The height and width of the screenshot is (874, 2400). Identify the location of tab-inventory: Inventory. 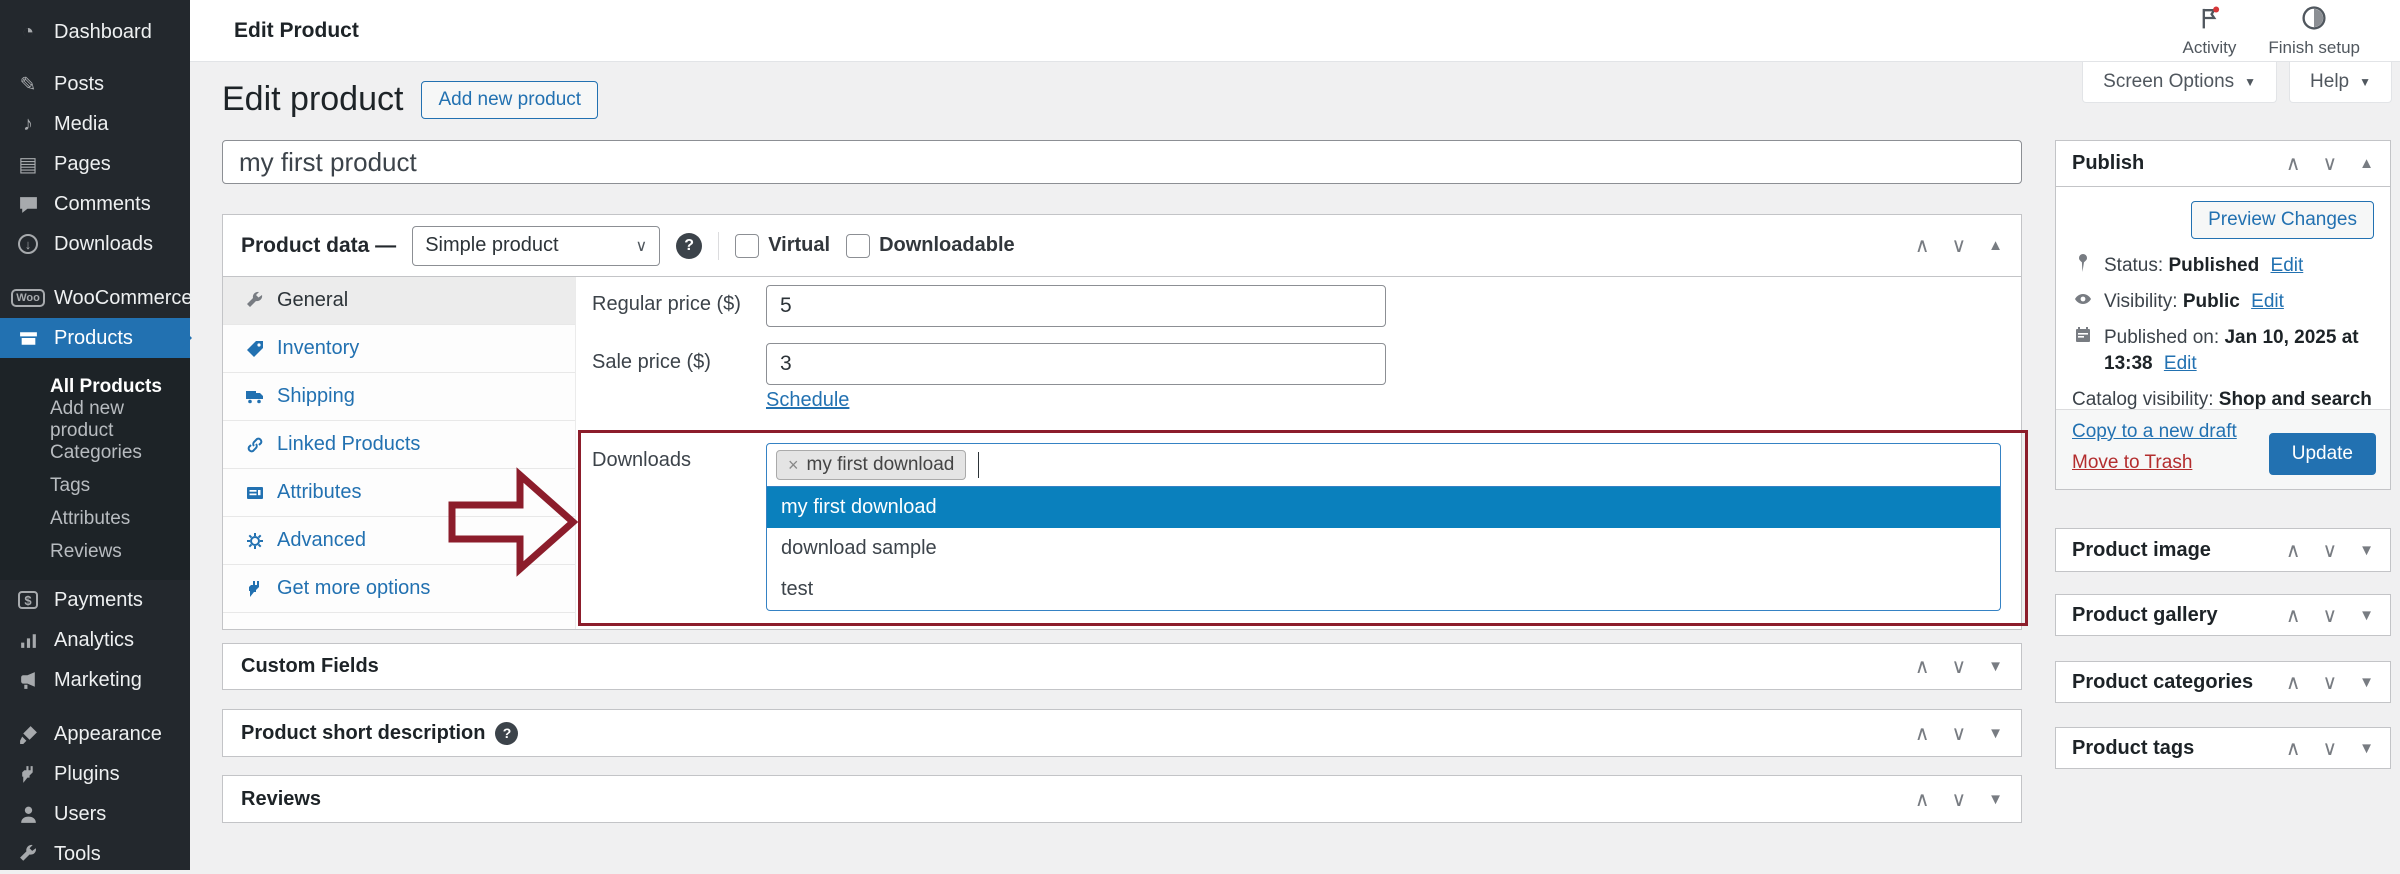
(399, 349).